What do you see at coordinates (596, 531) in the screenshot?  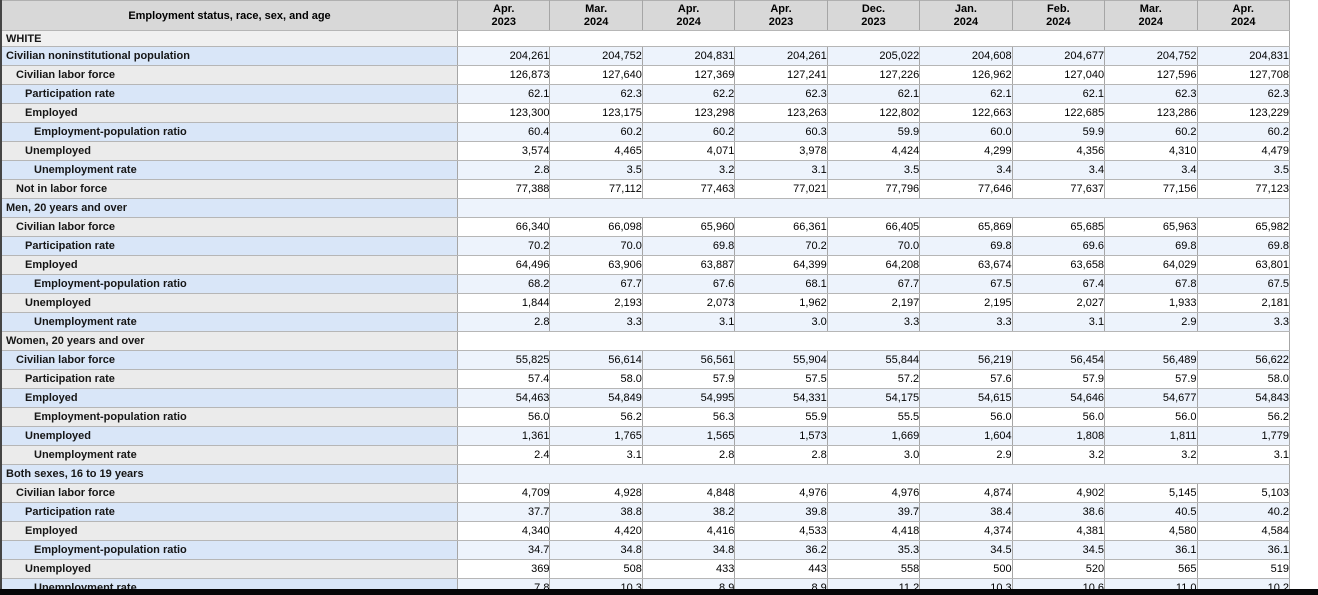 I see `cell: 4,420` at bounding box center [596, 531].